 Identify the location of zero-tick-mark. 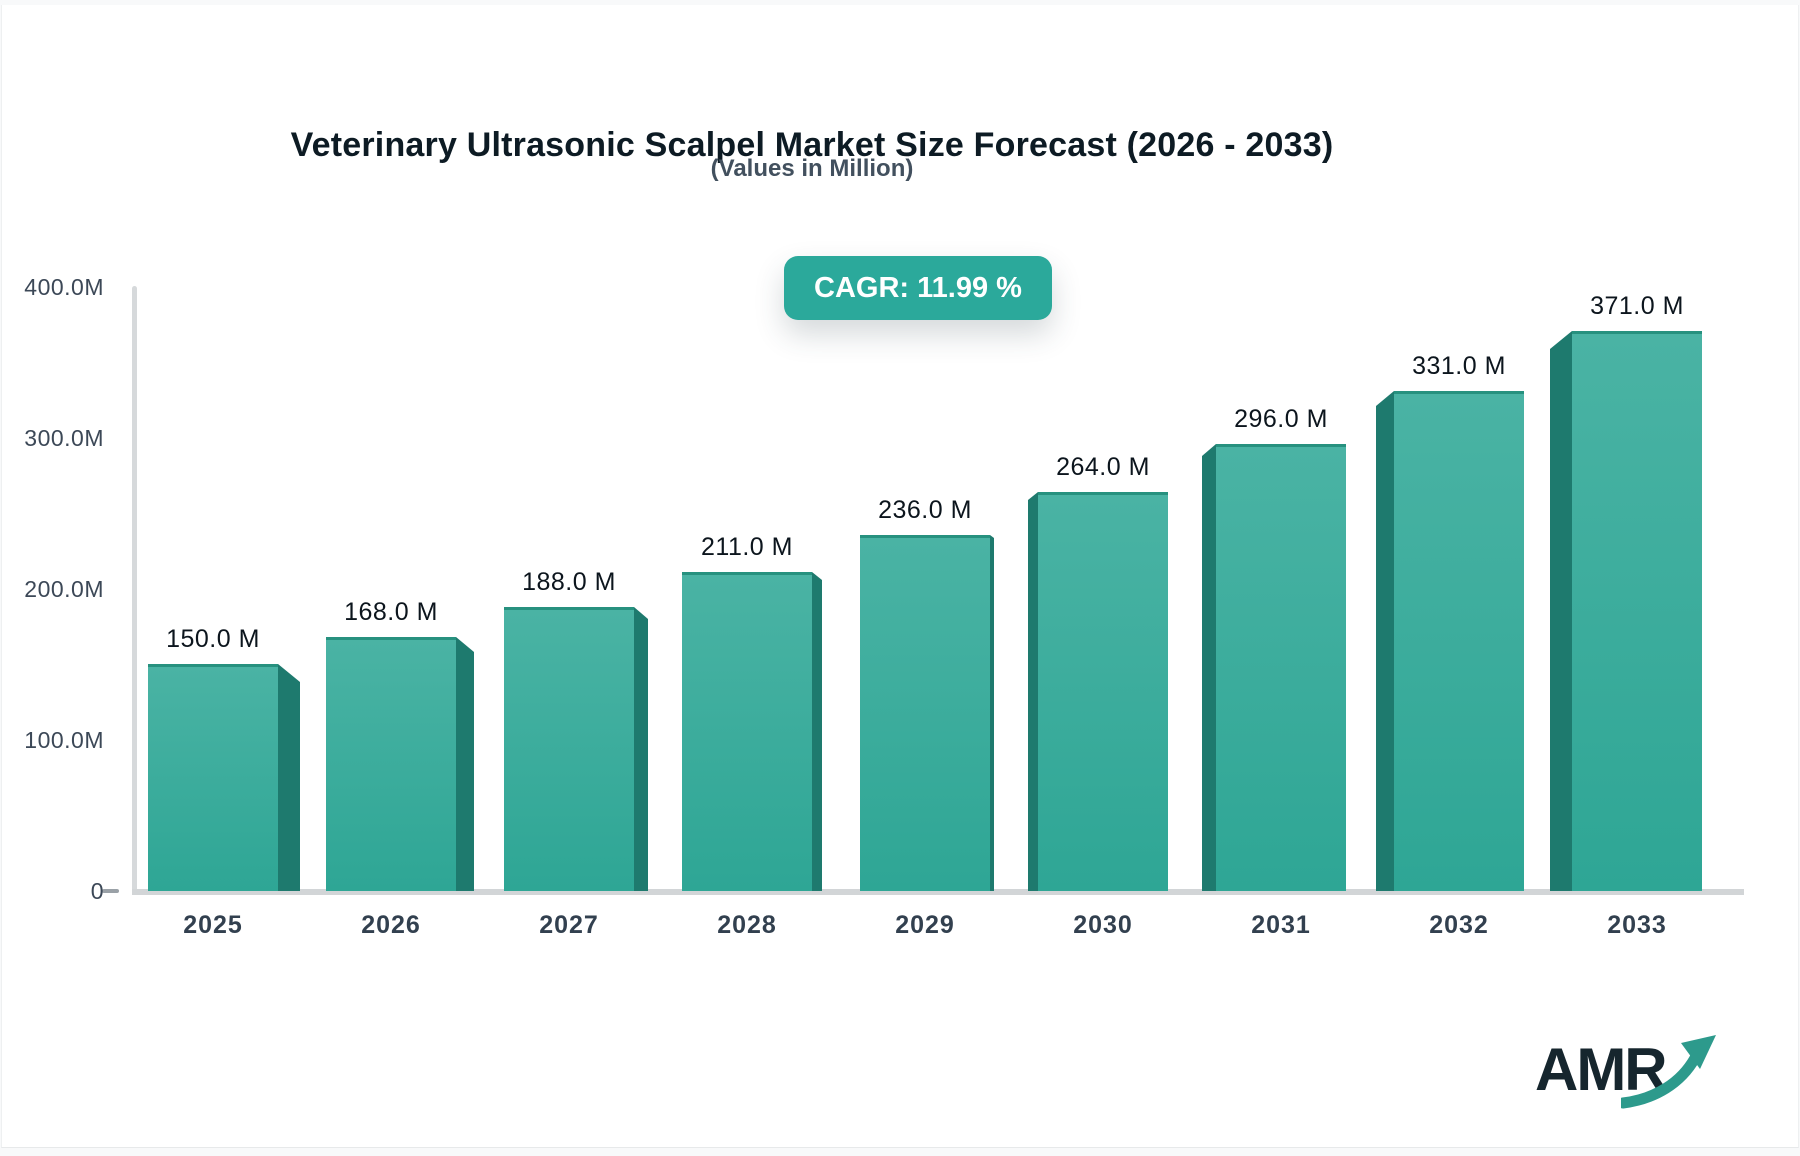
(110, 891).